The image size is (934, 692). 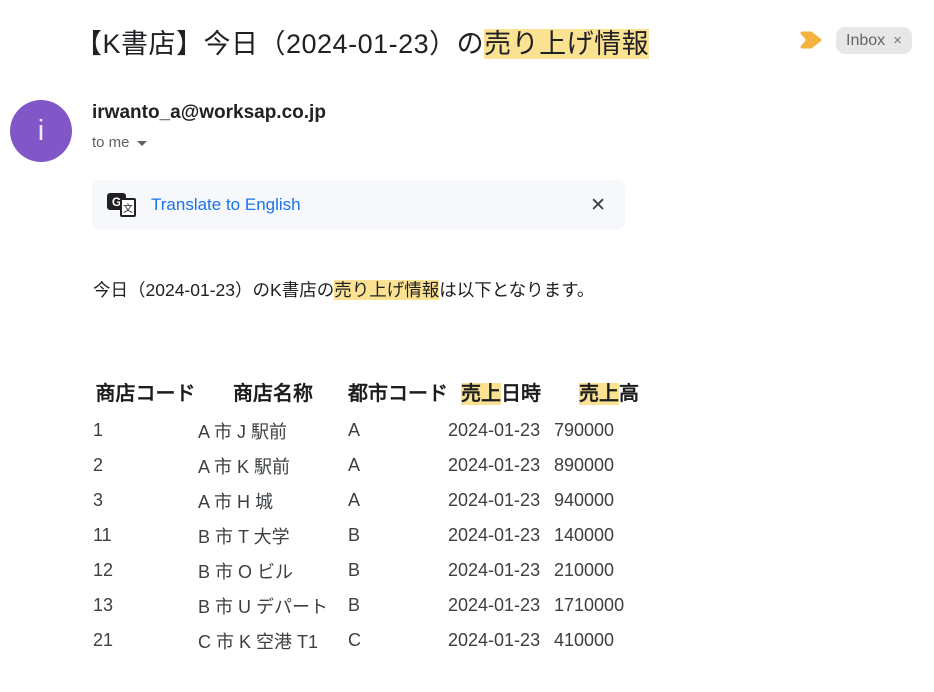 What do you see at coordinates (387, 290) in the screenshot?
I see `body-highlight: 売り上げ情報` at bounding box center [387, 290].